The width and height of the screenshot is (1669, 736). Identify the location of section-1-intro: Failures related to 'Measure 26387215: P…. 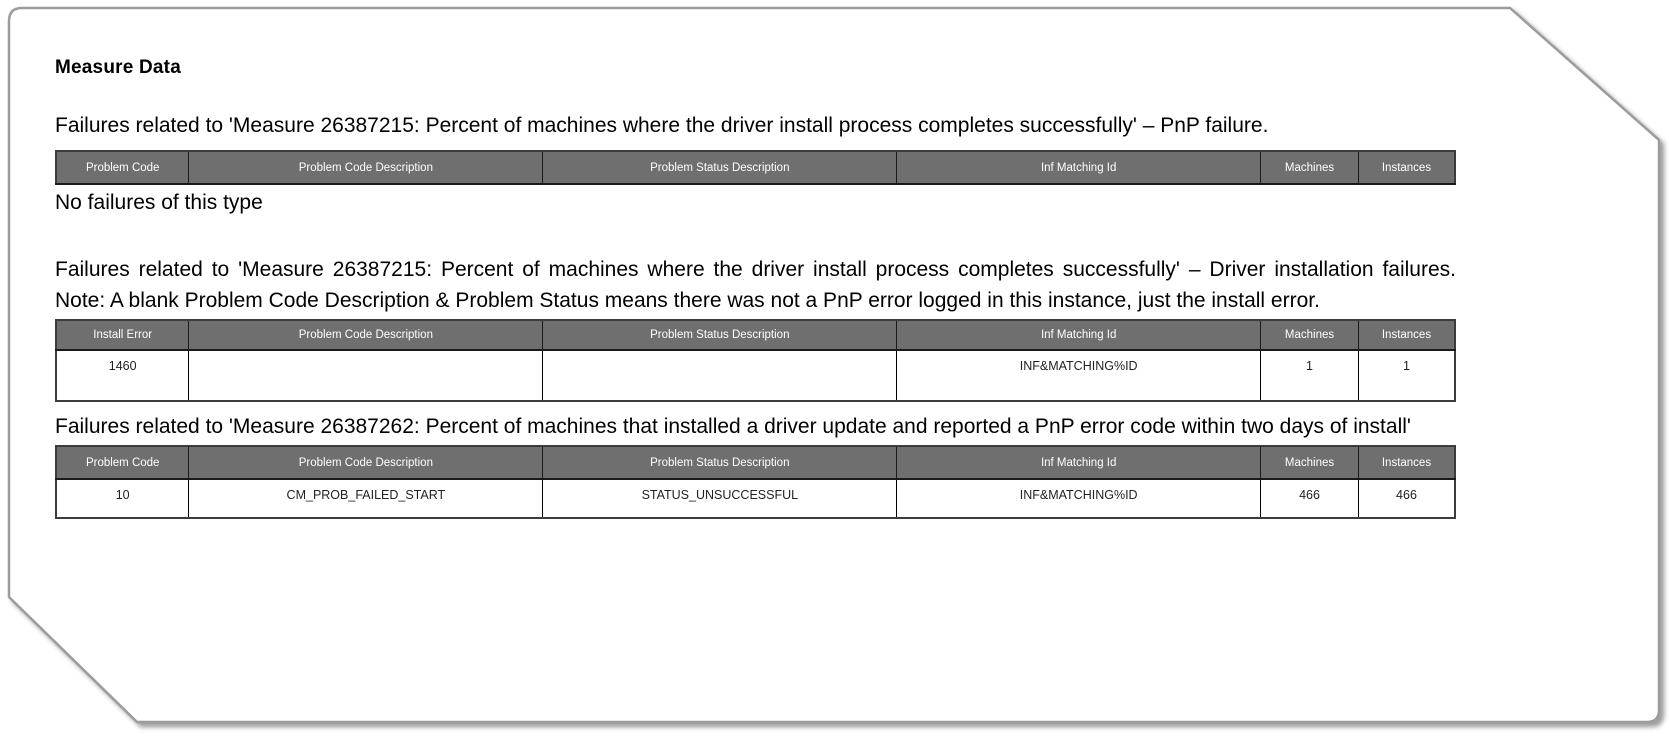
(662, 125).